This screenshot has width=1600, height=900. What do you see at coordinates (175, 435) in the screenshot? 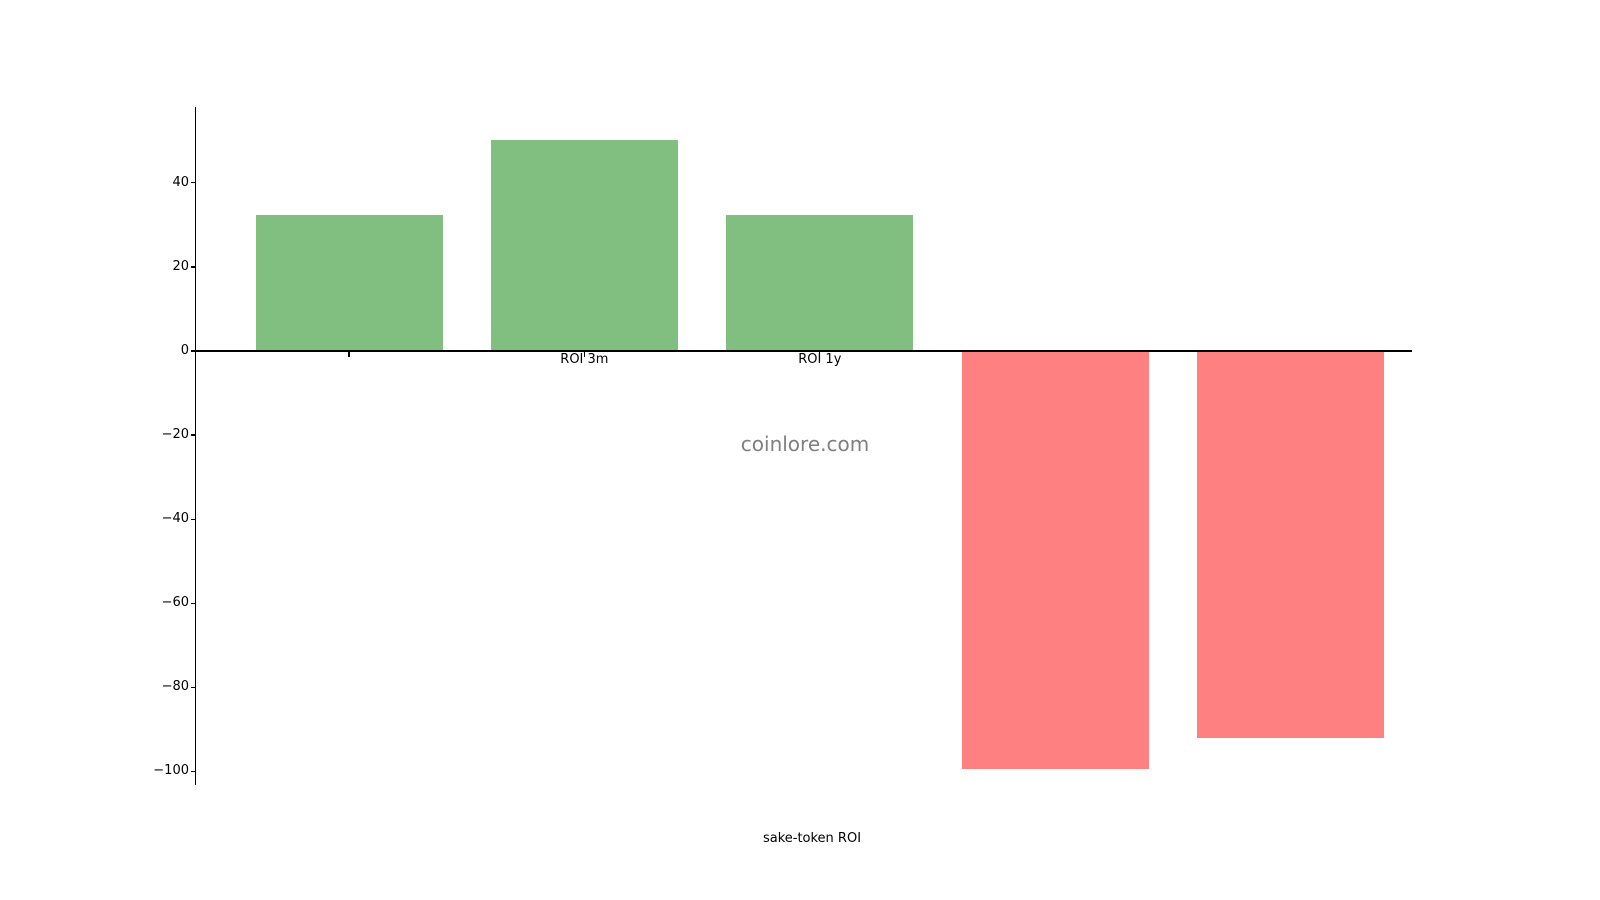
I see `y-tick-label: −20` at bounding box center [175, 435].